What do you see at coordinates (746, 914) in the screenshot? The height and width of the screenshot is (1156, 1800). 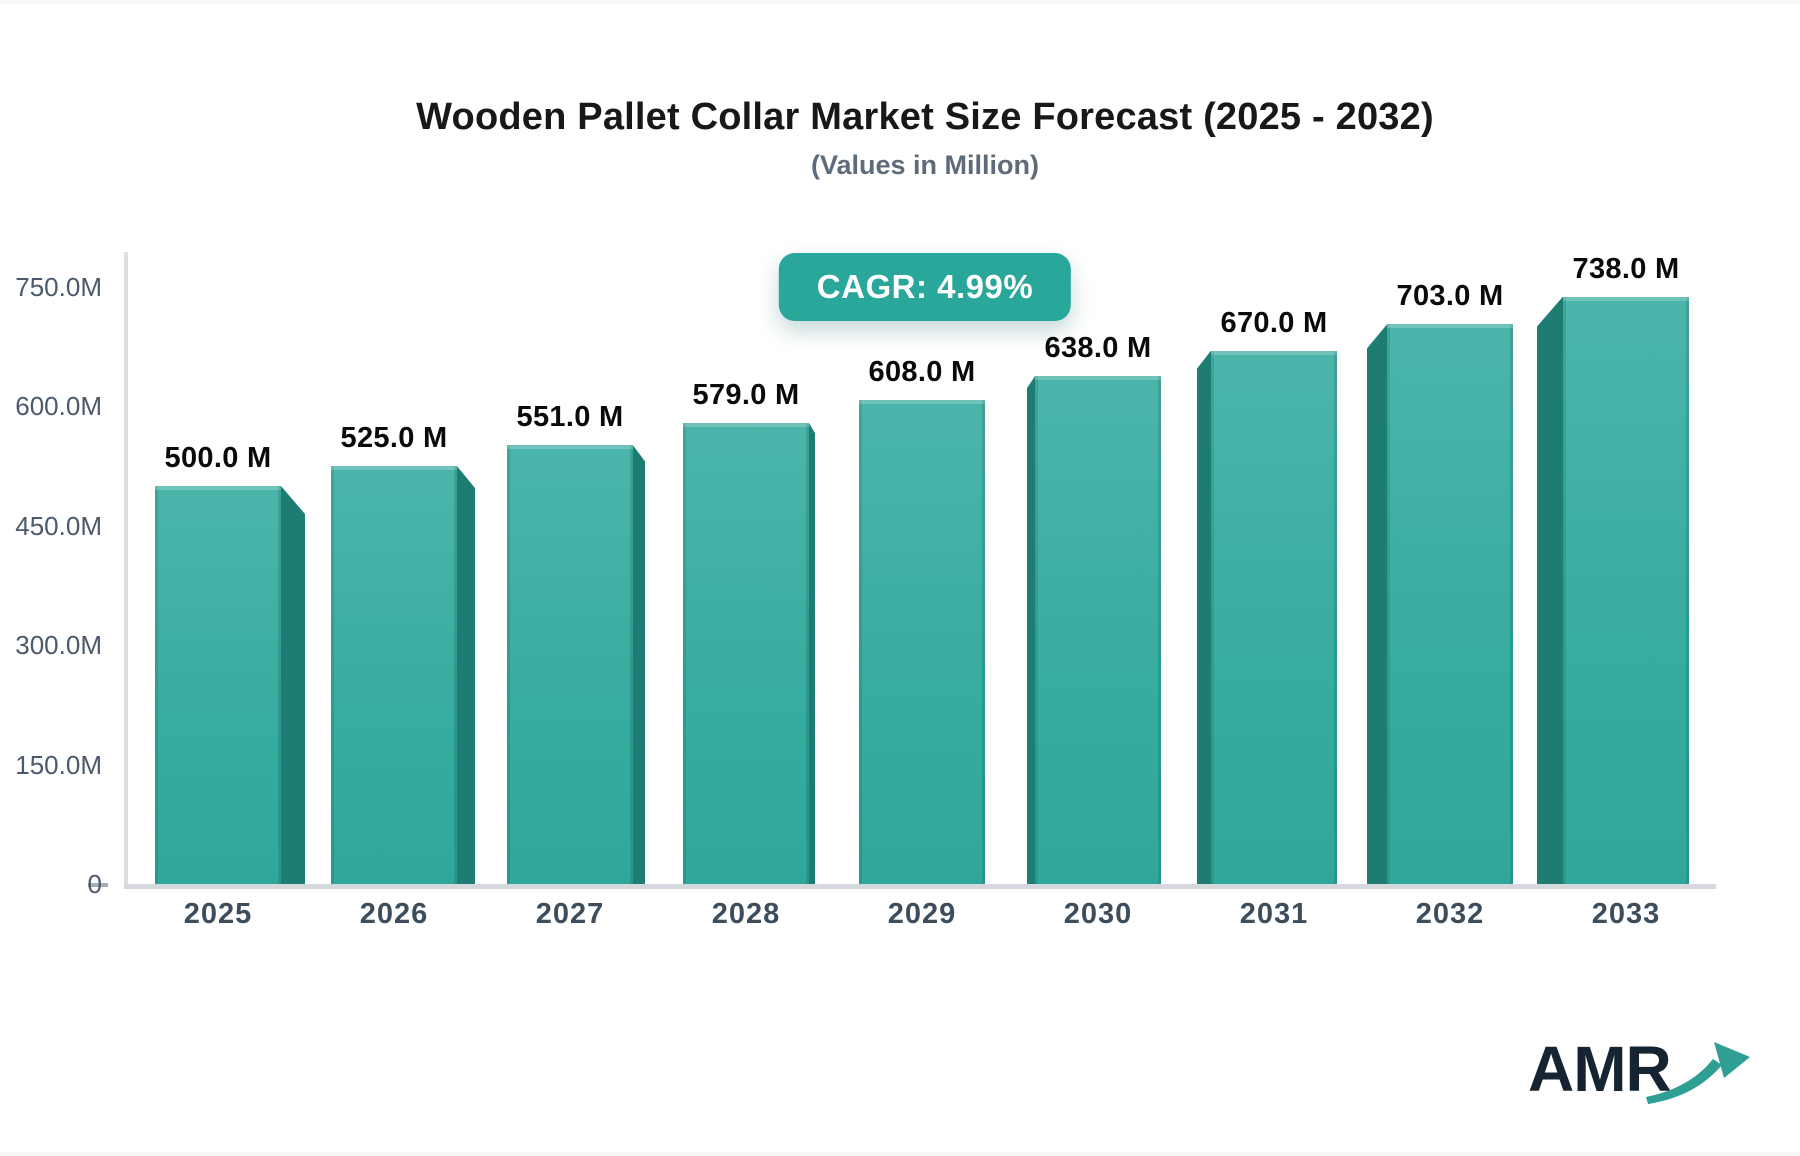 I see `x-tick-label-2028: 2028` at bounding box center [746, 914].